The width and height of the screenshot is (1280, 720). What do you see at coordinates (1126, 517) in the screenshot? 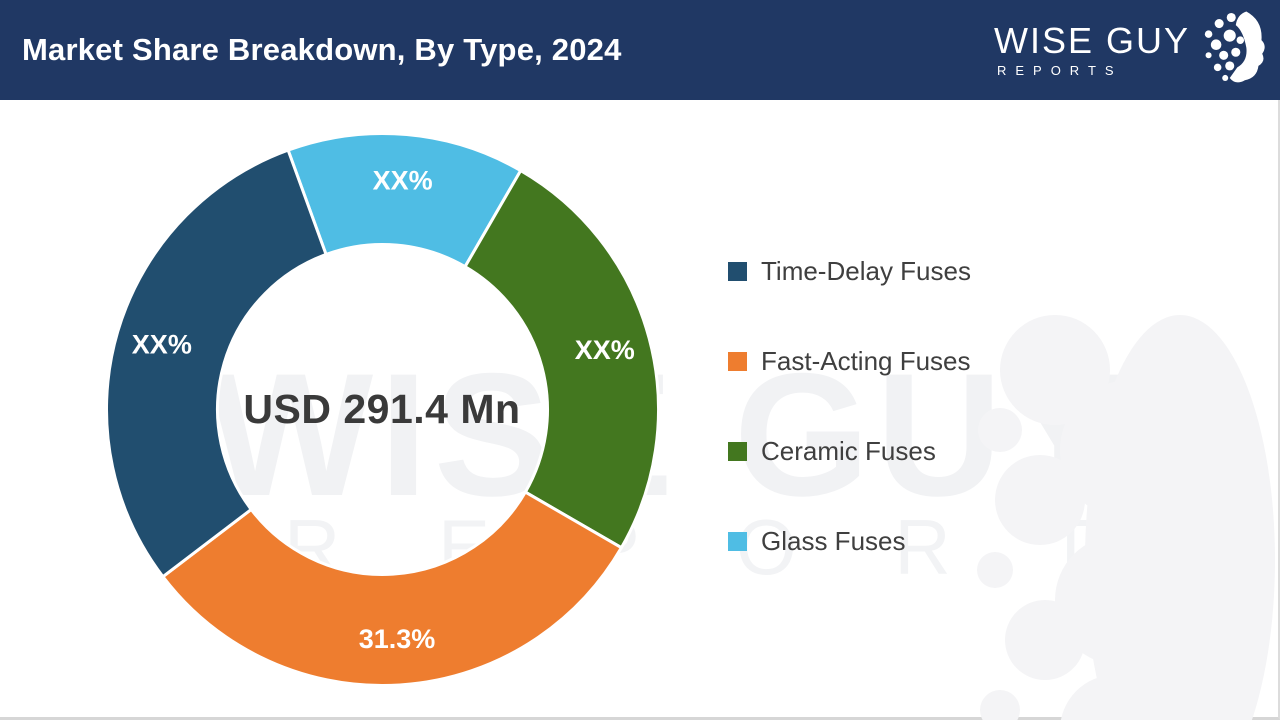
I see `watermark-head-icon` at bounding box center [1126, 517].